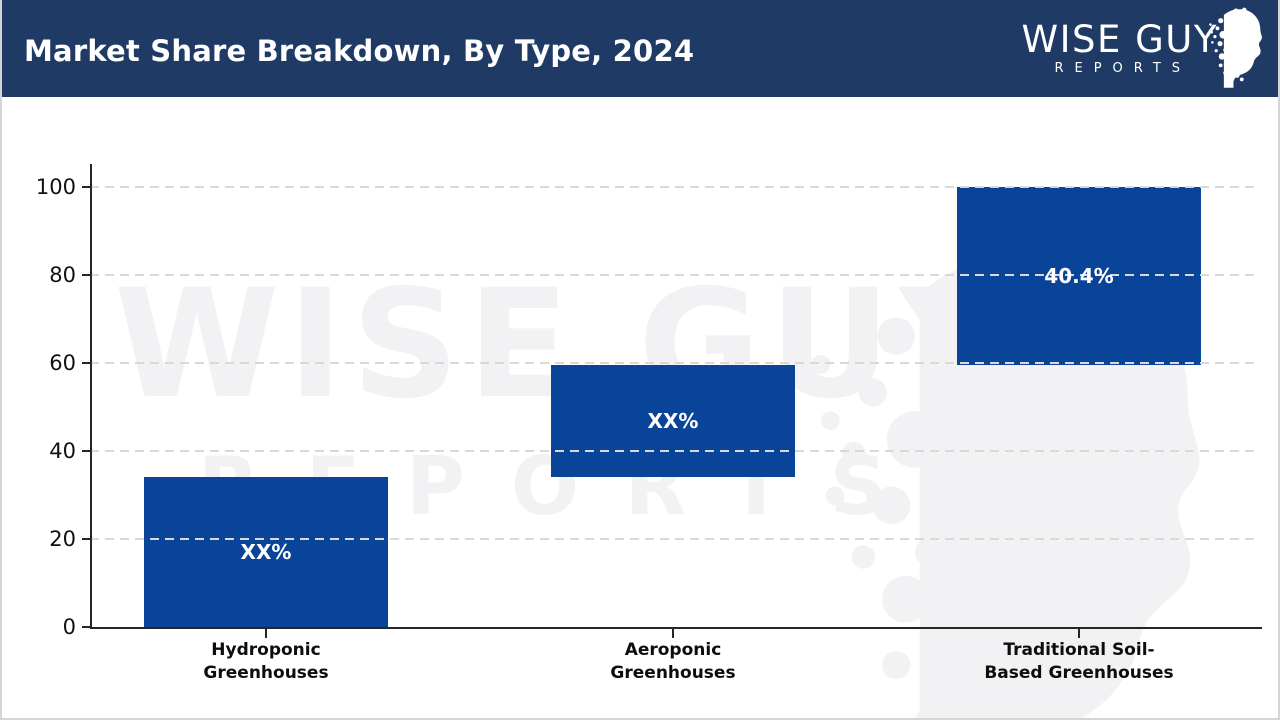  Describe the element at coordinates (673, 650) in the screenshot. I see `x-category-label-line: Aeroponic` at that location.